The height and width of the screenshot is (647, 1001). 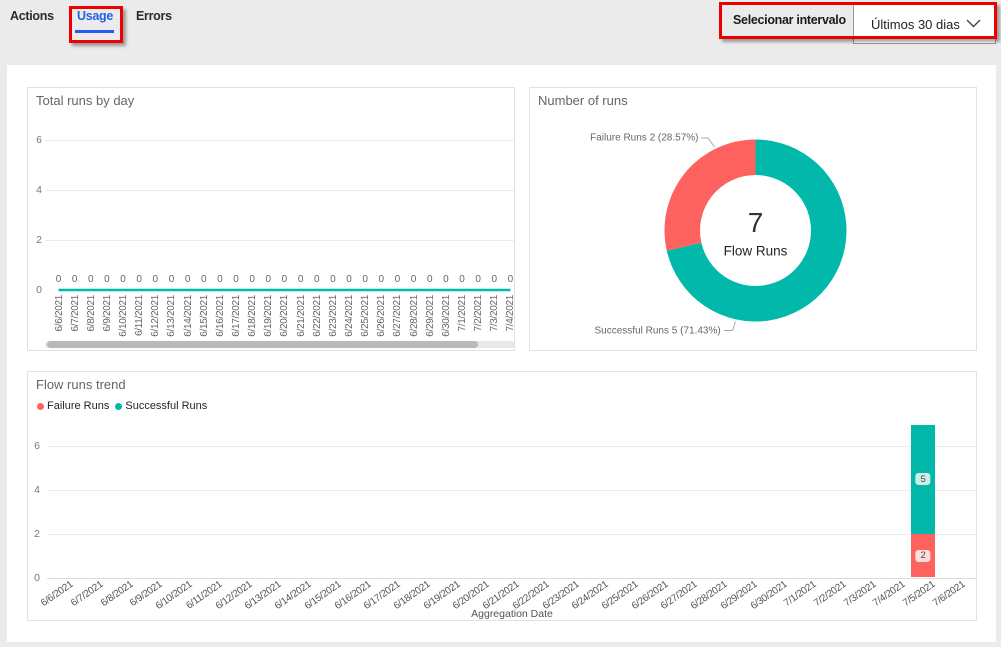 What do you see at coordinates (78, 406) in the screenshot?
I see `legend-label: Failure Runs` at bounding box center [78, 406].